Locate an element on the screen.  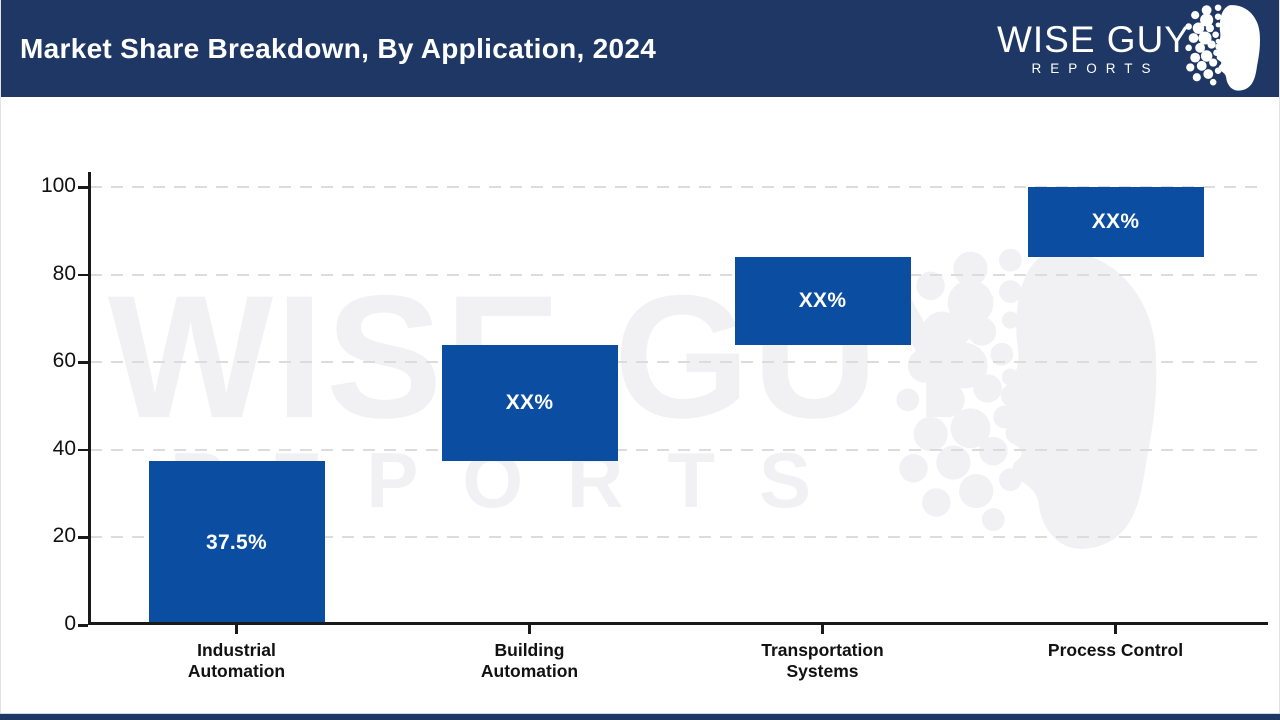
wiseguy-logo: WISE GUY REPORTS is located at coordinates (1131, 47).